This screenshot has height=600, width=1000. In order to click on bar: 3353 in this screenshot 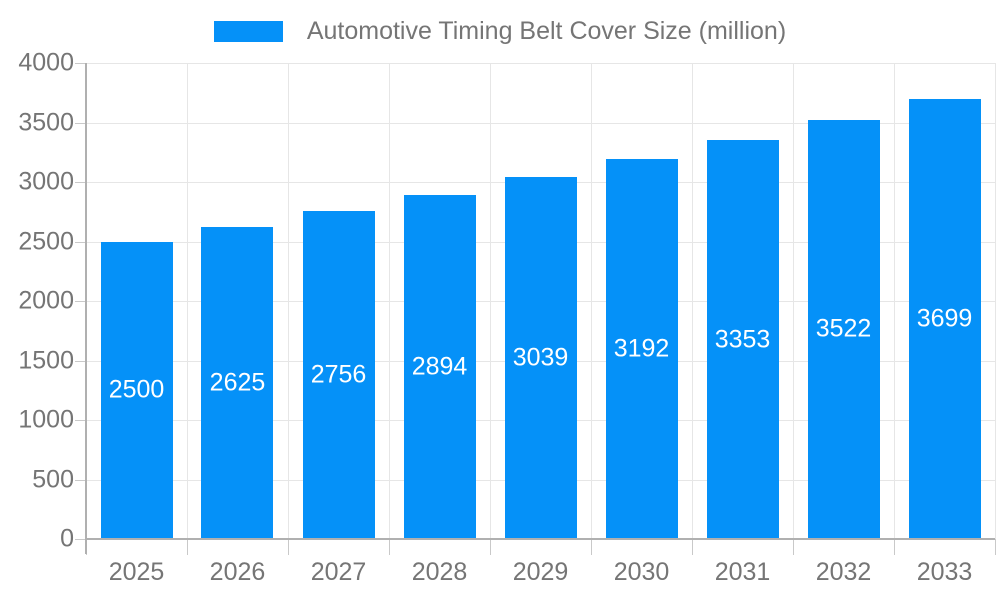, I will do `click(742, 339)`.